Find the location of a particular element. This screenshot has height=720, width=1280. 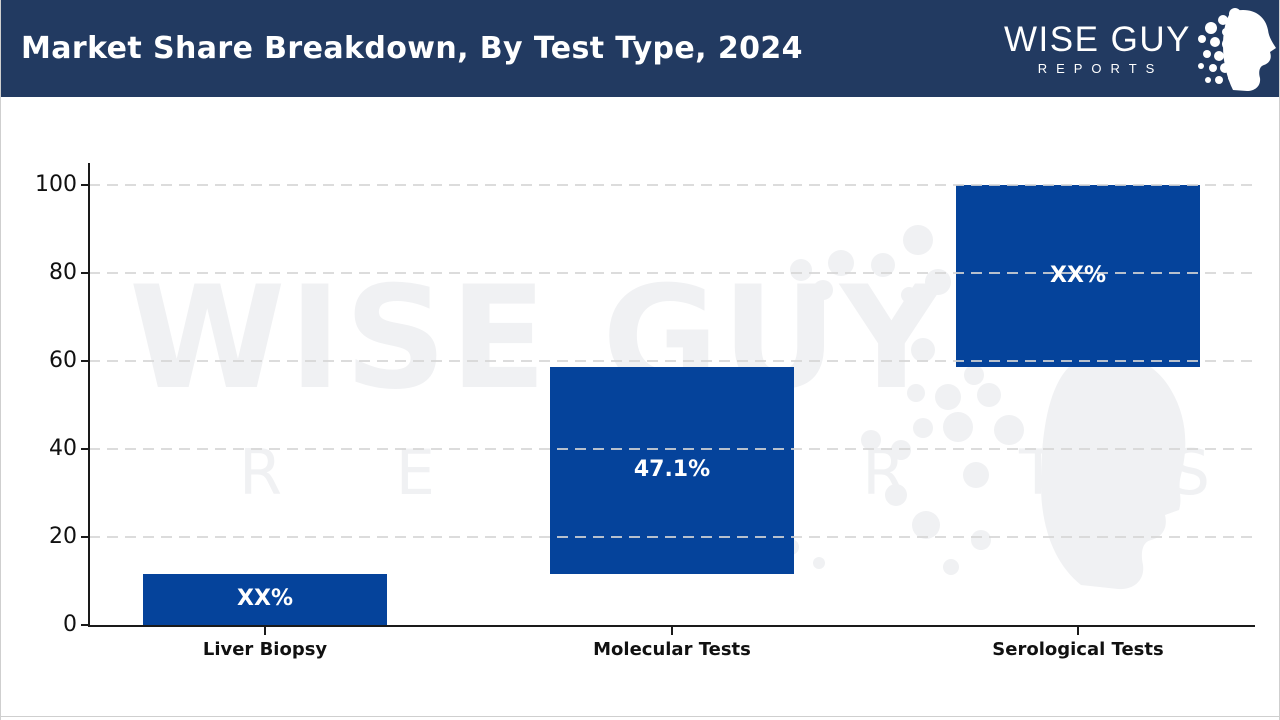

bar-value-label: 47.1% is located at coordinates (672, 470).